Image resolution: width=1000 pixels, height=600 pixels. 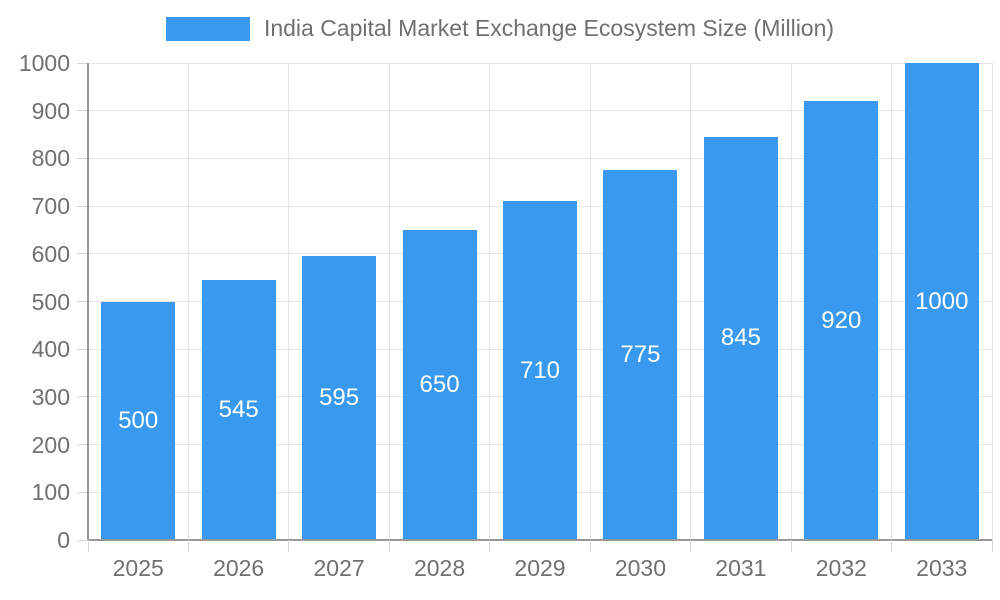 I want to click on bar: 500, so click(x=138, y=420).